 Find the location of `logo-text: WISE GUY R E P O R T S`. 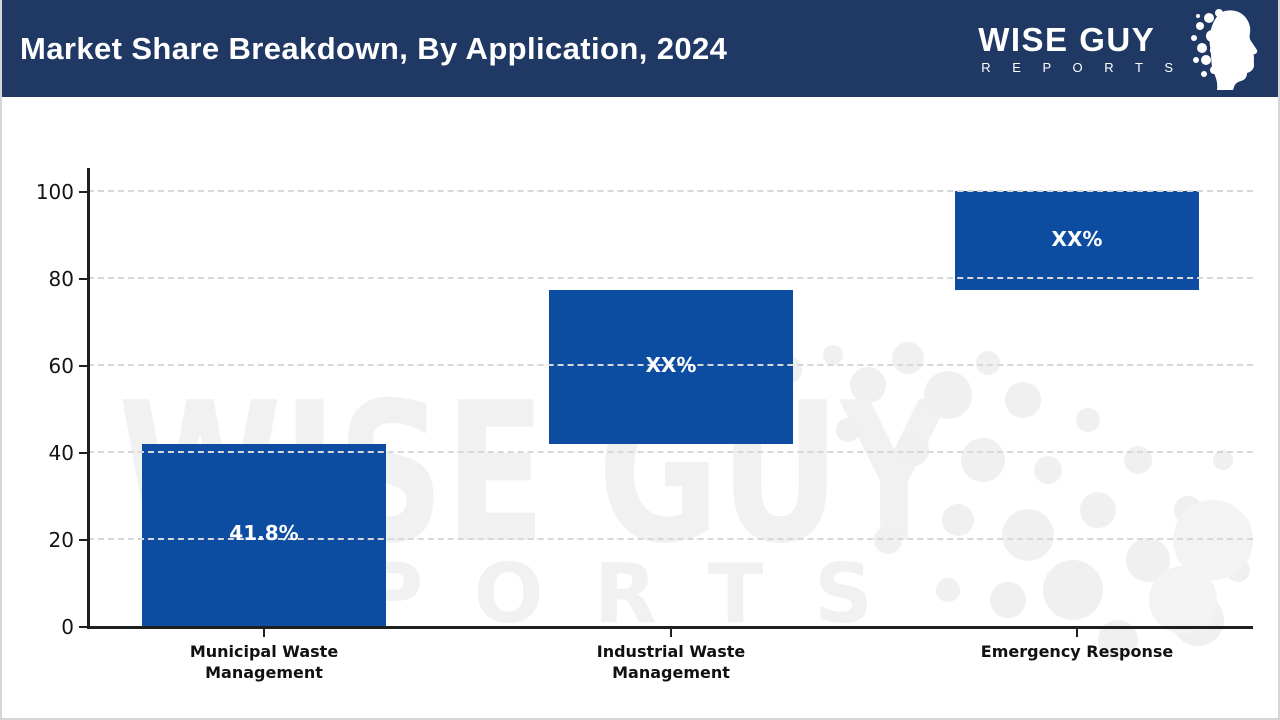

logo-text: WISE GUY R E P O R T S is located at coordinates (1080, 47).